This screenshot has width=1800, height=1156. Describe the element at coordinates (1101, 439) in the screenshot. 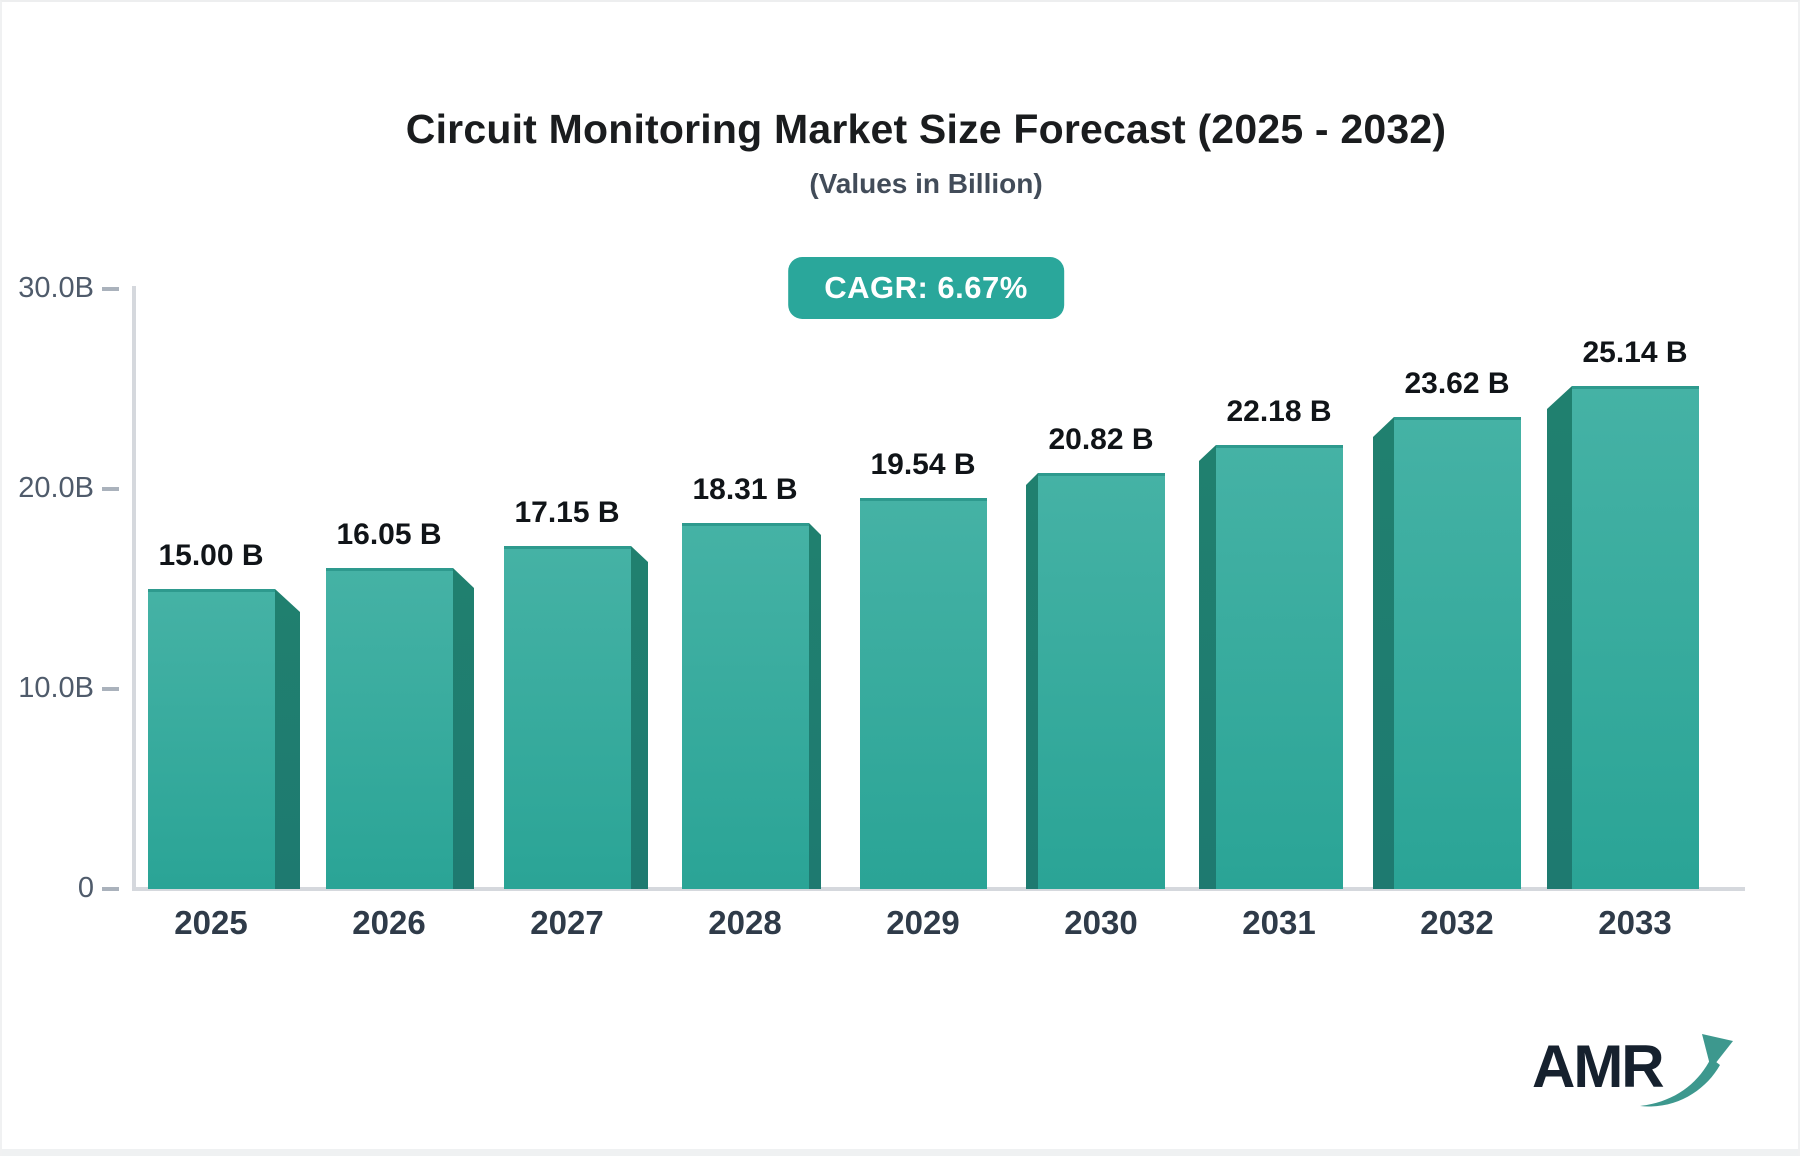

I see `bar-value-label: 20.82 B` at that location.